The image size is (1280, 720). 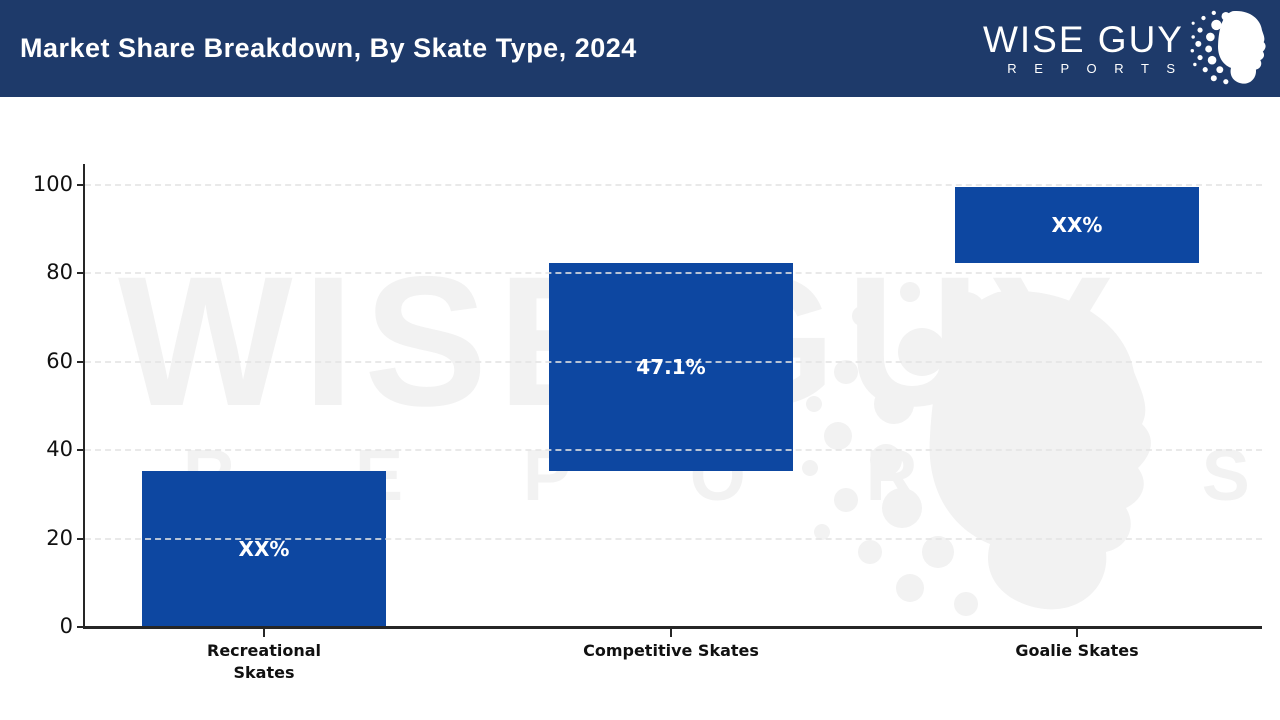 What do you see at coordinates (66, 626) in the screenshot?
I see `y-tick-label: 0` at bounding box center [66, 626].